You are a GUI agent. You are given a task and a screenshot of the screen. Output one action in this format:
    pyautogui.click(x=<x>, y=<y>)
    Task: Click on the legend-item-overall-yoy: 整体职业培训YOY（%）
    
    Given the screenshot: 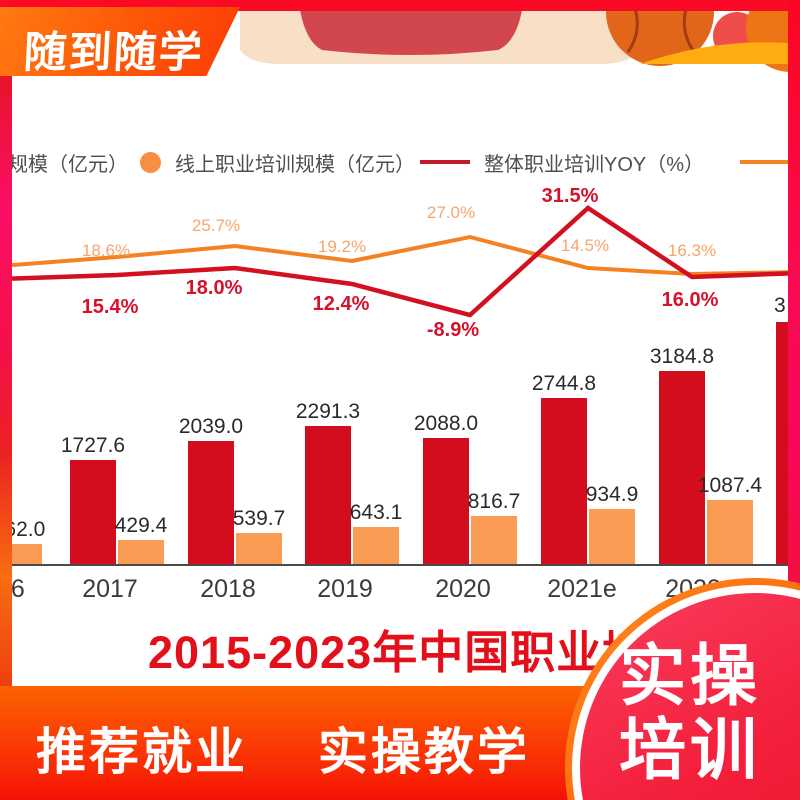 What is the action you would take?
    pyautogui.click(x=562, y=162)
    